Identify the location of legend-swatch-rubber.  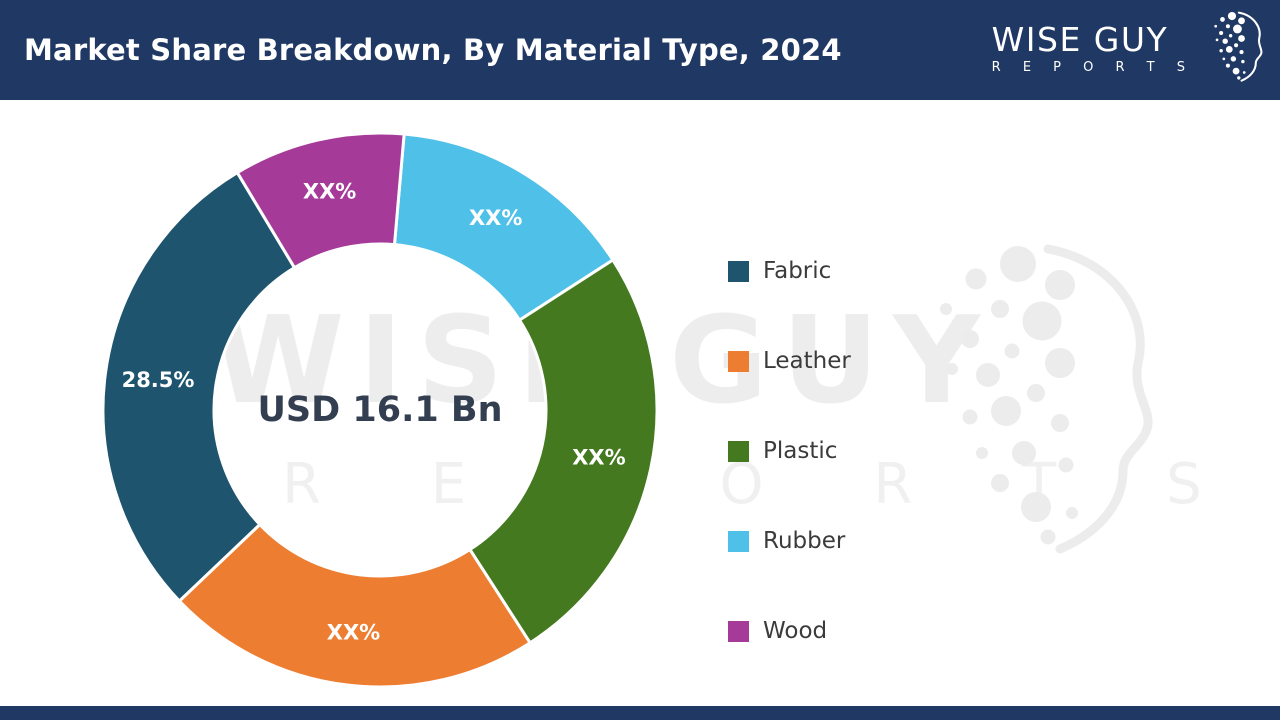
(738, 541).